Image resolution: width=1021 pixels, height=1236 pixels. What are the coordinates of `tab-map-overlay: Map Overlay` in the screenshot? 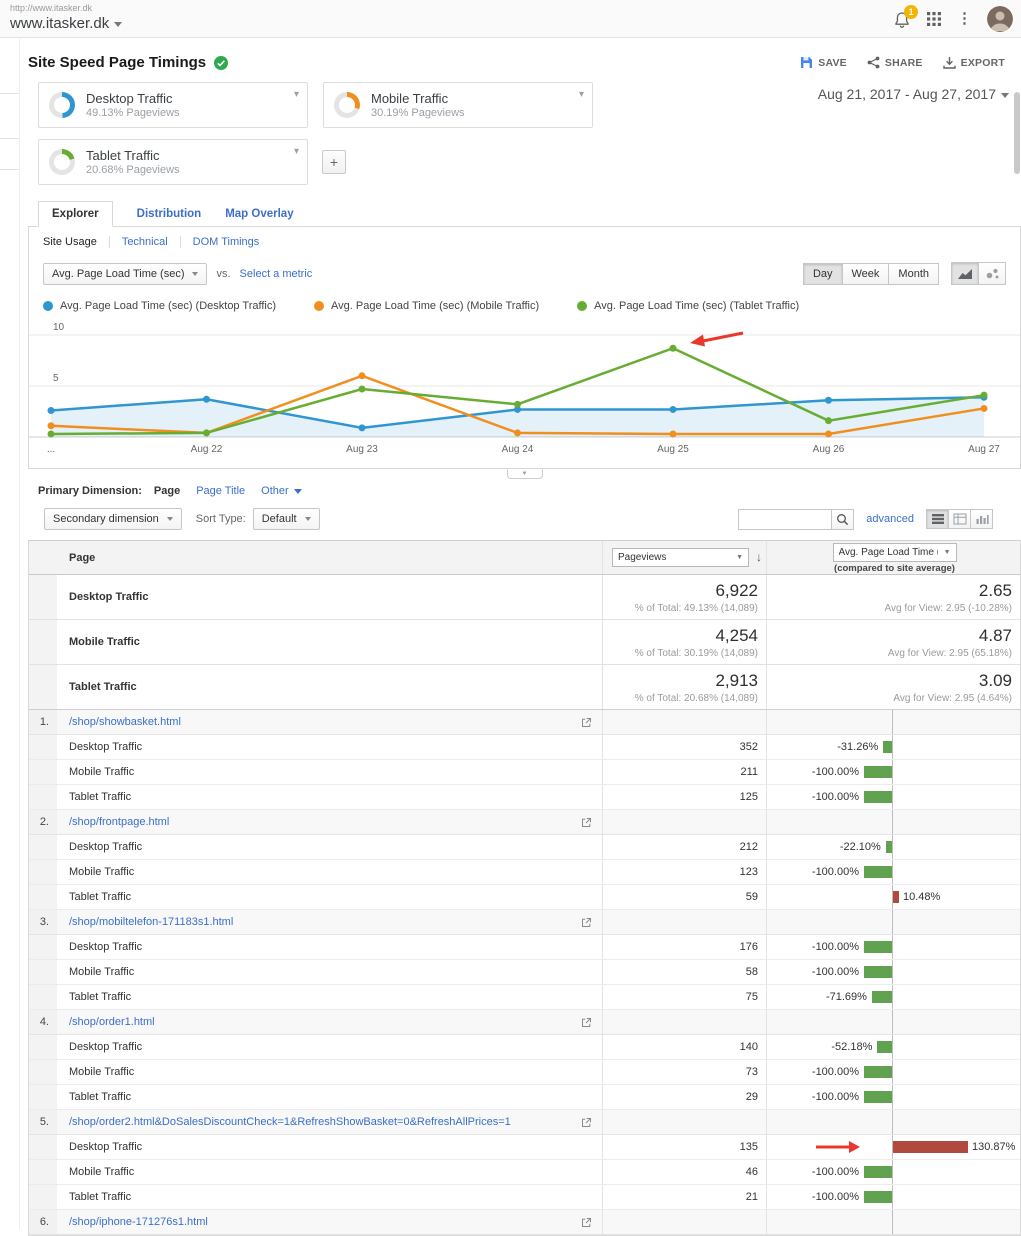 It's located at (259, 214).